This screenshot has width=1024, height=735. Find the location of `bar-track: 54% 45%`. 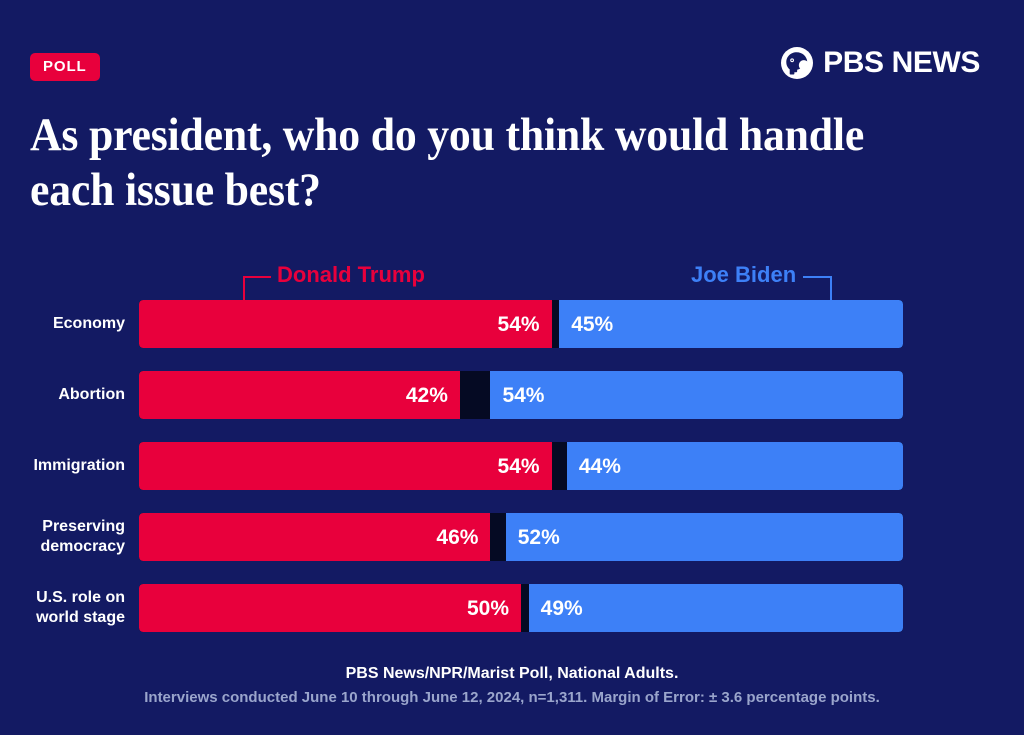

bar-track: 54% 45% is located at coordinates (521, 324).